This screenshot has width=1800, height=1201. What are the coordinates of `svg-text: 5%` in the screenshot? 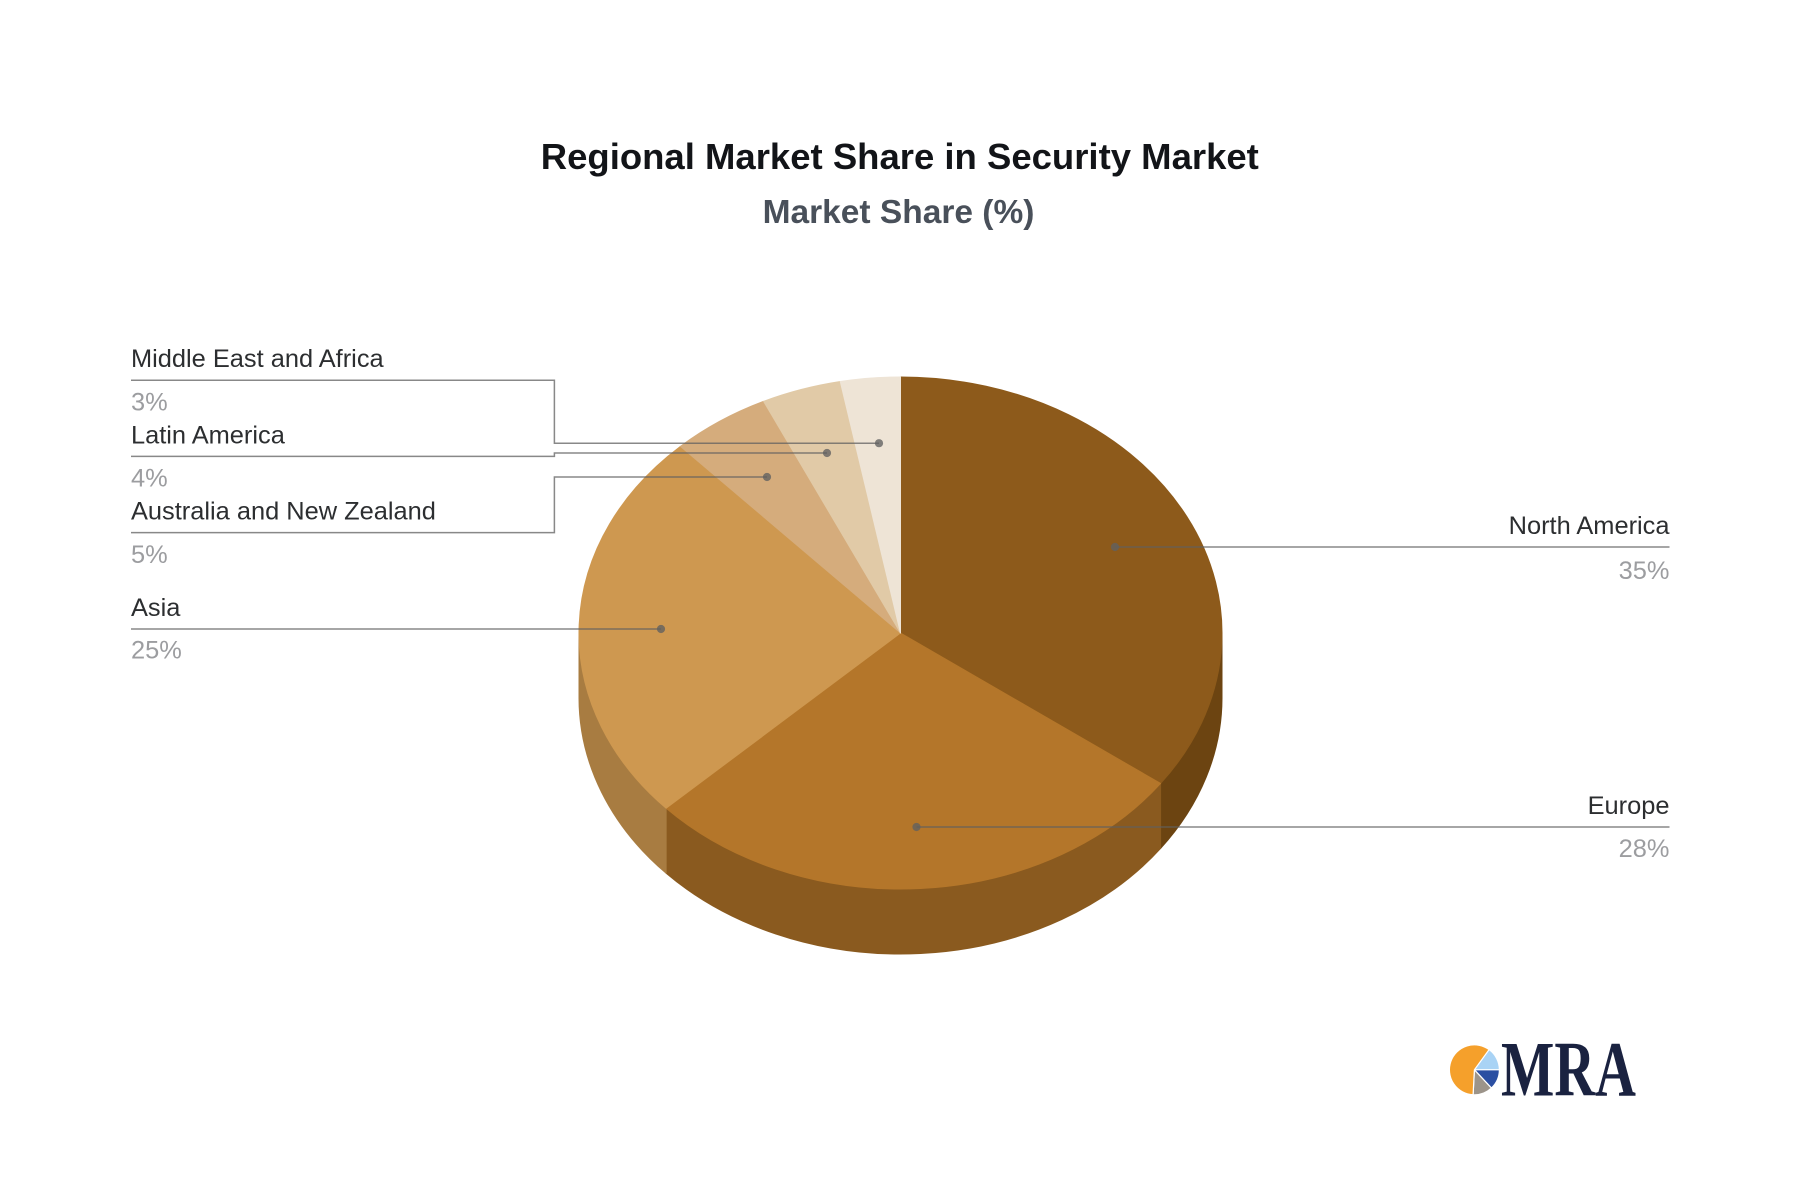 It's located at (149, 555).